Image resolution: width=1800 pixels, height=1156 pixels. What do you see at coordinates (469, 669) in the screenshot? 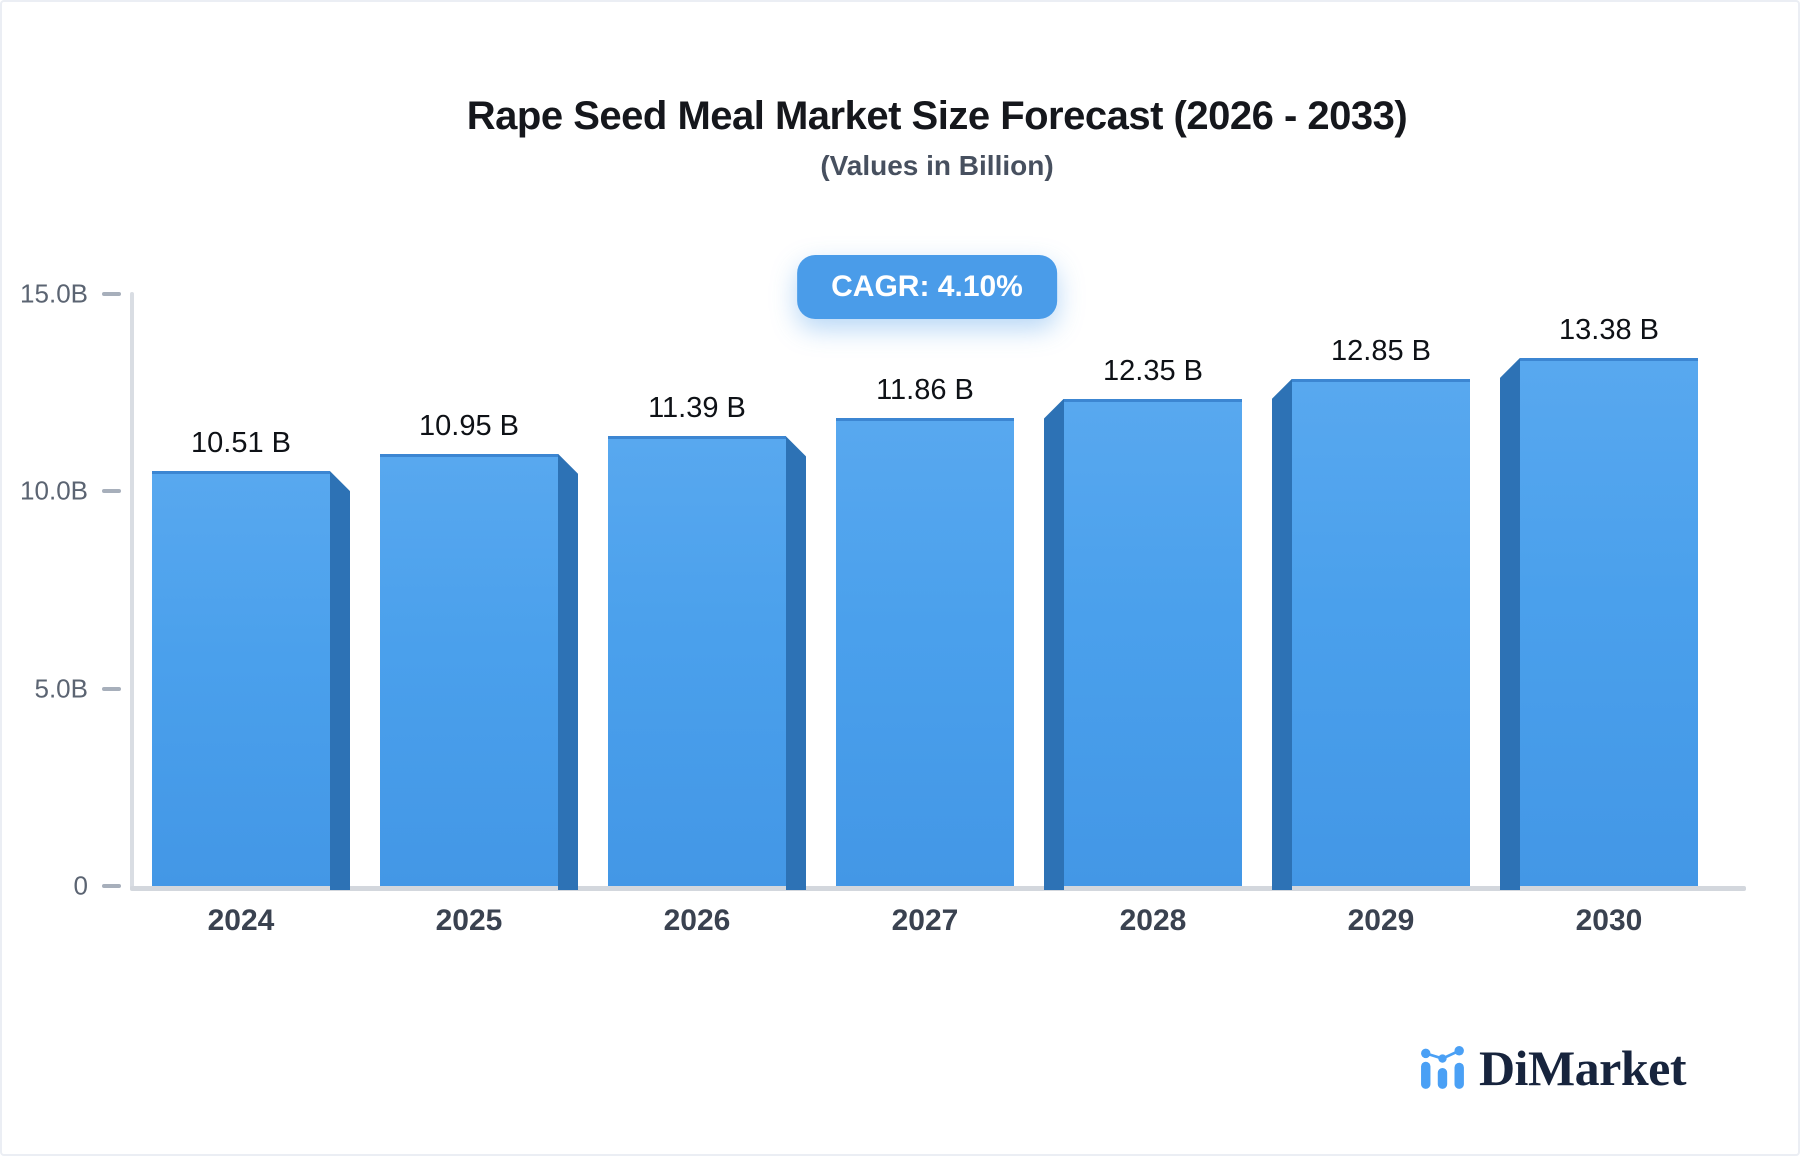
I see `bar-2025` at bounding box center [469, 669].